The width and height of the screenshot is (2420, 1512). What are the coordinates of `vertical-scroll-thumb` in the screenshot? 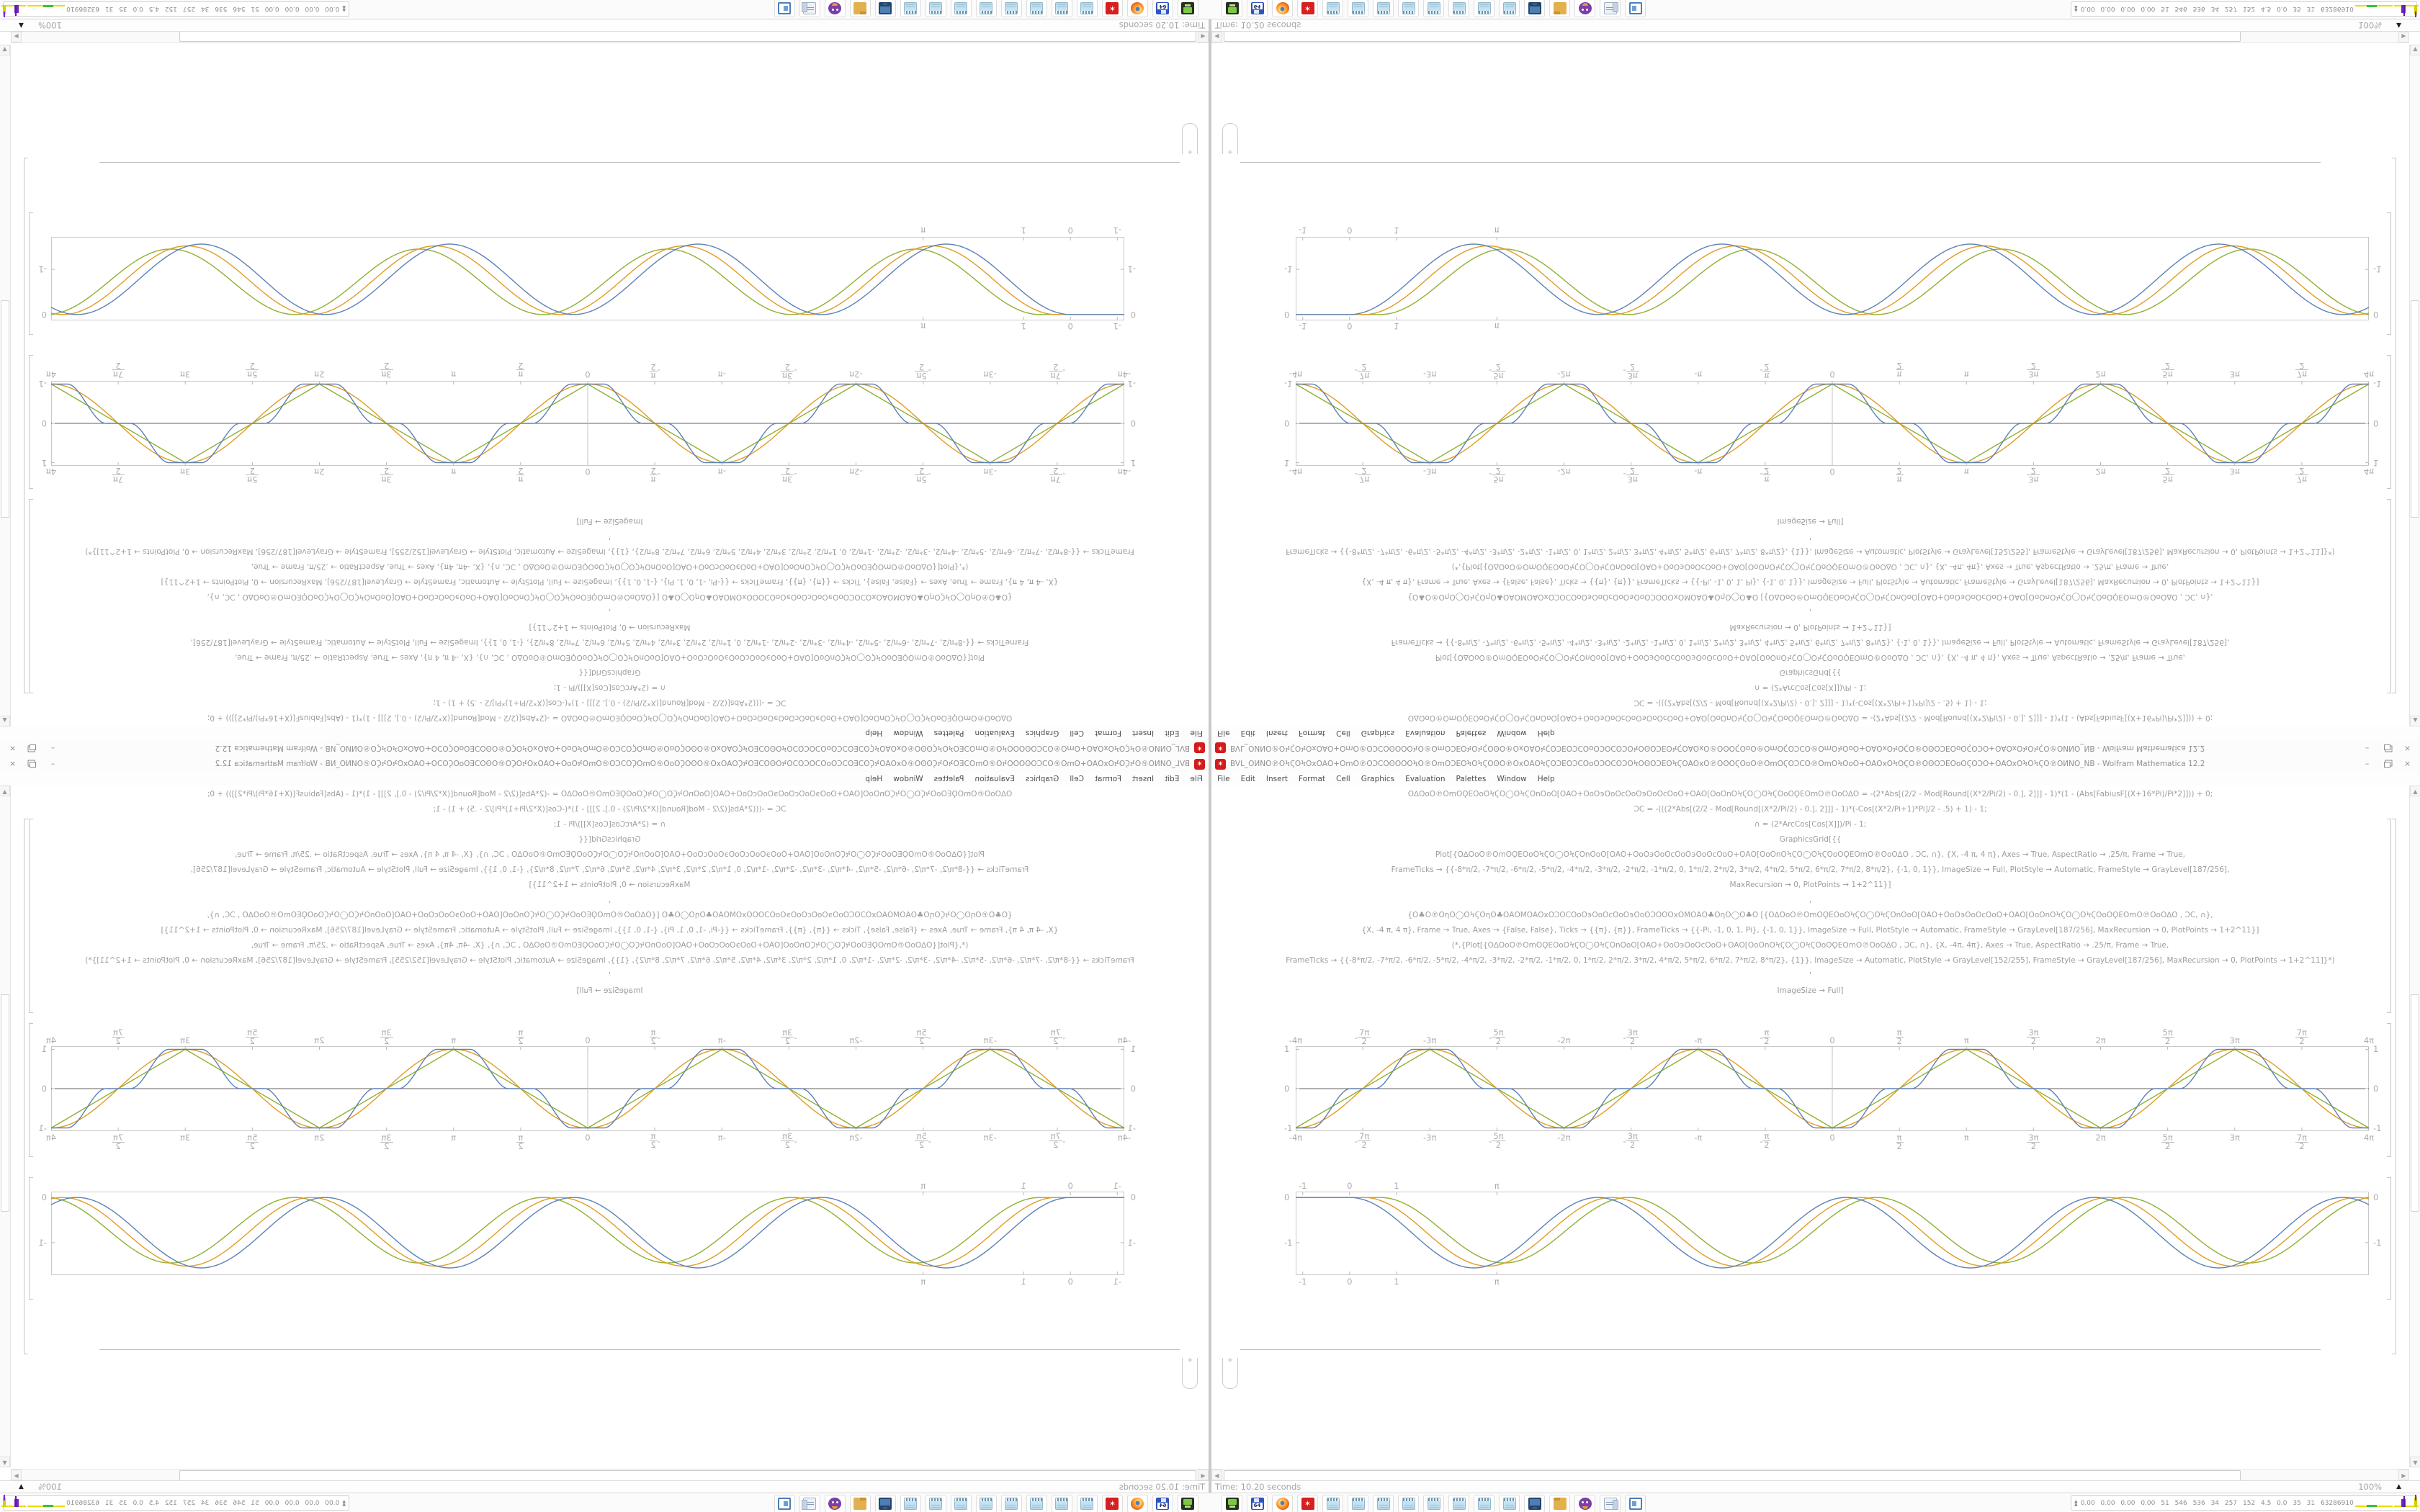 It's located at (5, 409).